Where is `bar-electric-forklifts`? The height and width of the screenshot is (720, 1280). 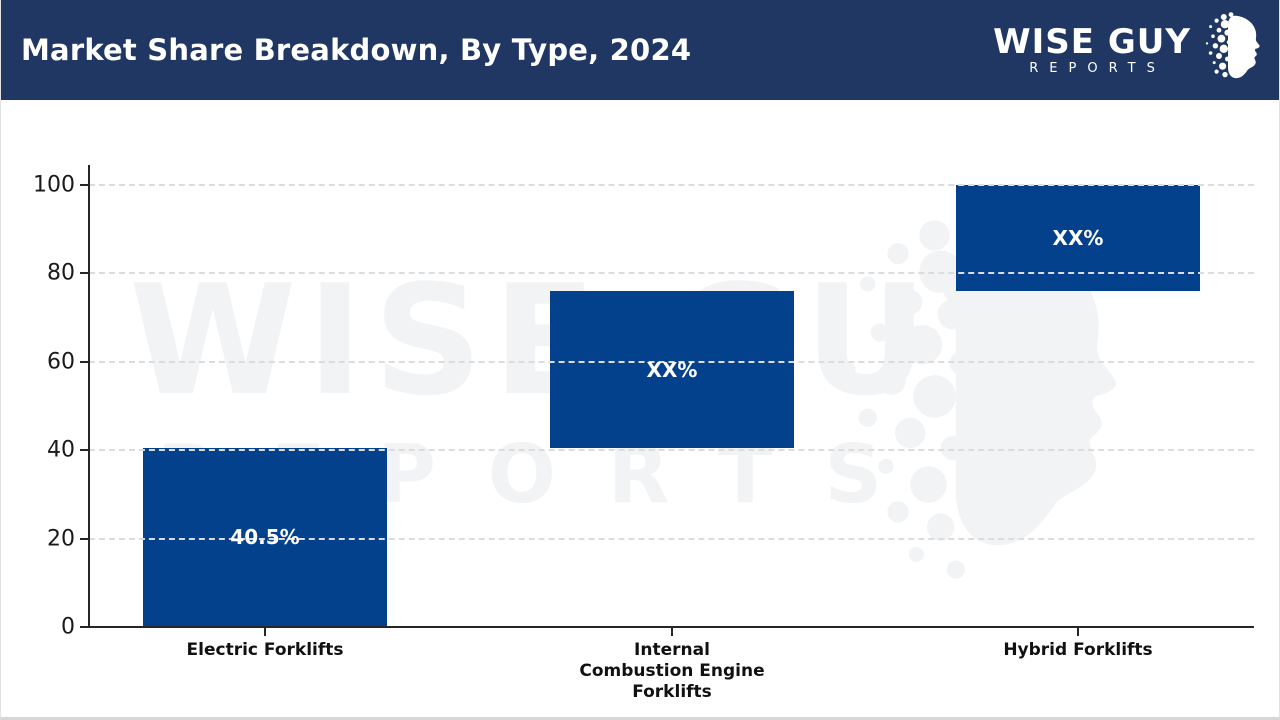
bar-electric-forklifts is located at coordinates (265, 537).